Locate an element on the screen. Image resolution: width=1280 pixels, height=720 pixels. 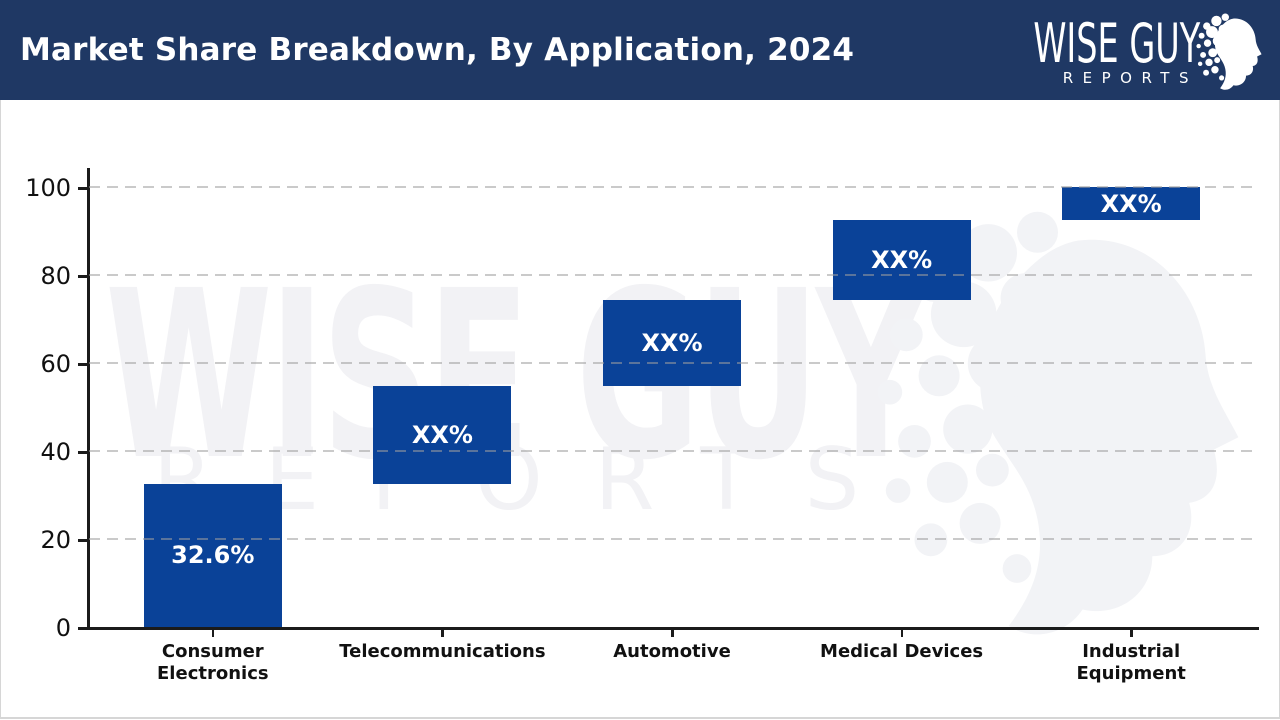
y-tick-label: 60 is located at coordinates (55, 364).